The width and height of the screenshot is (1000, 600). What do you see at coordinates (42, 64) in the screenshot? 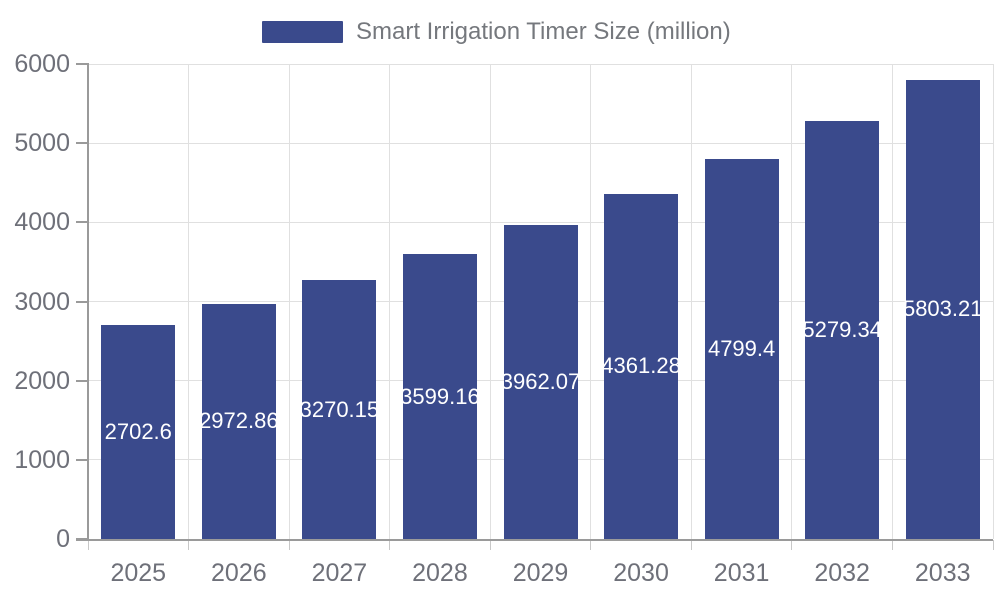
I see `y-tick-label: 6000` at bounding box center [42, 64].